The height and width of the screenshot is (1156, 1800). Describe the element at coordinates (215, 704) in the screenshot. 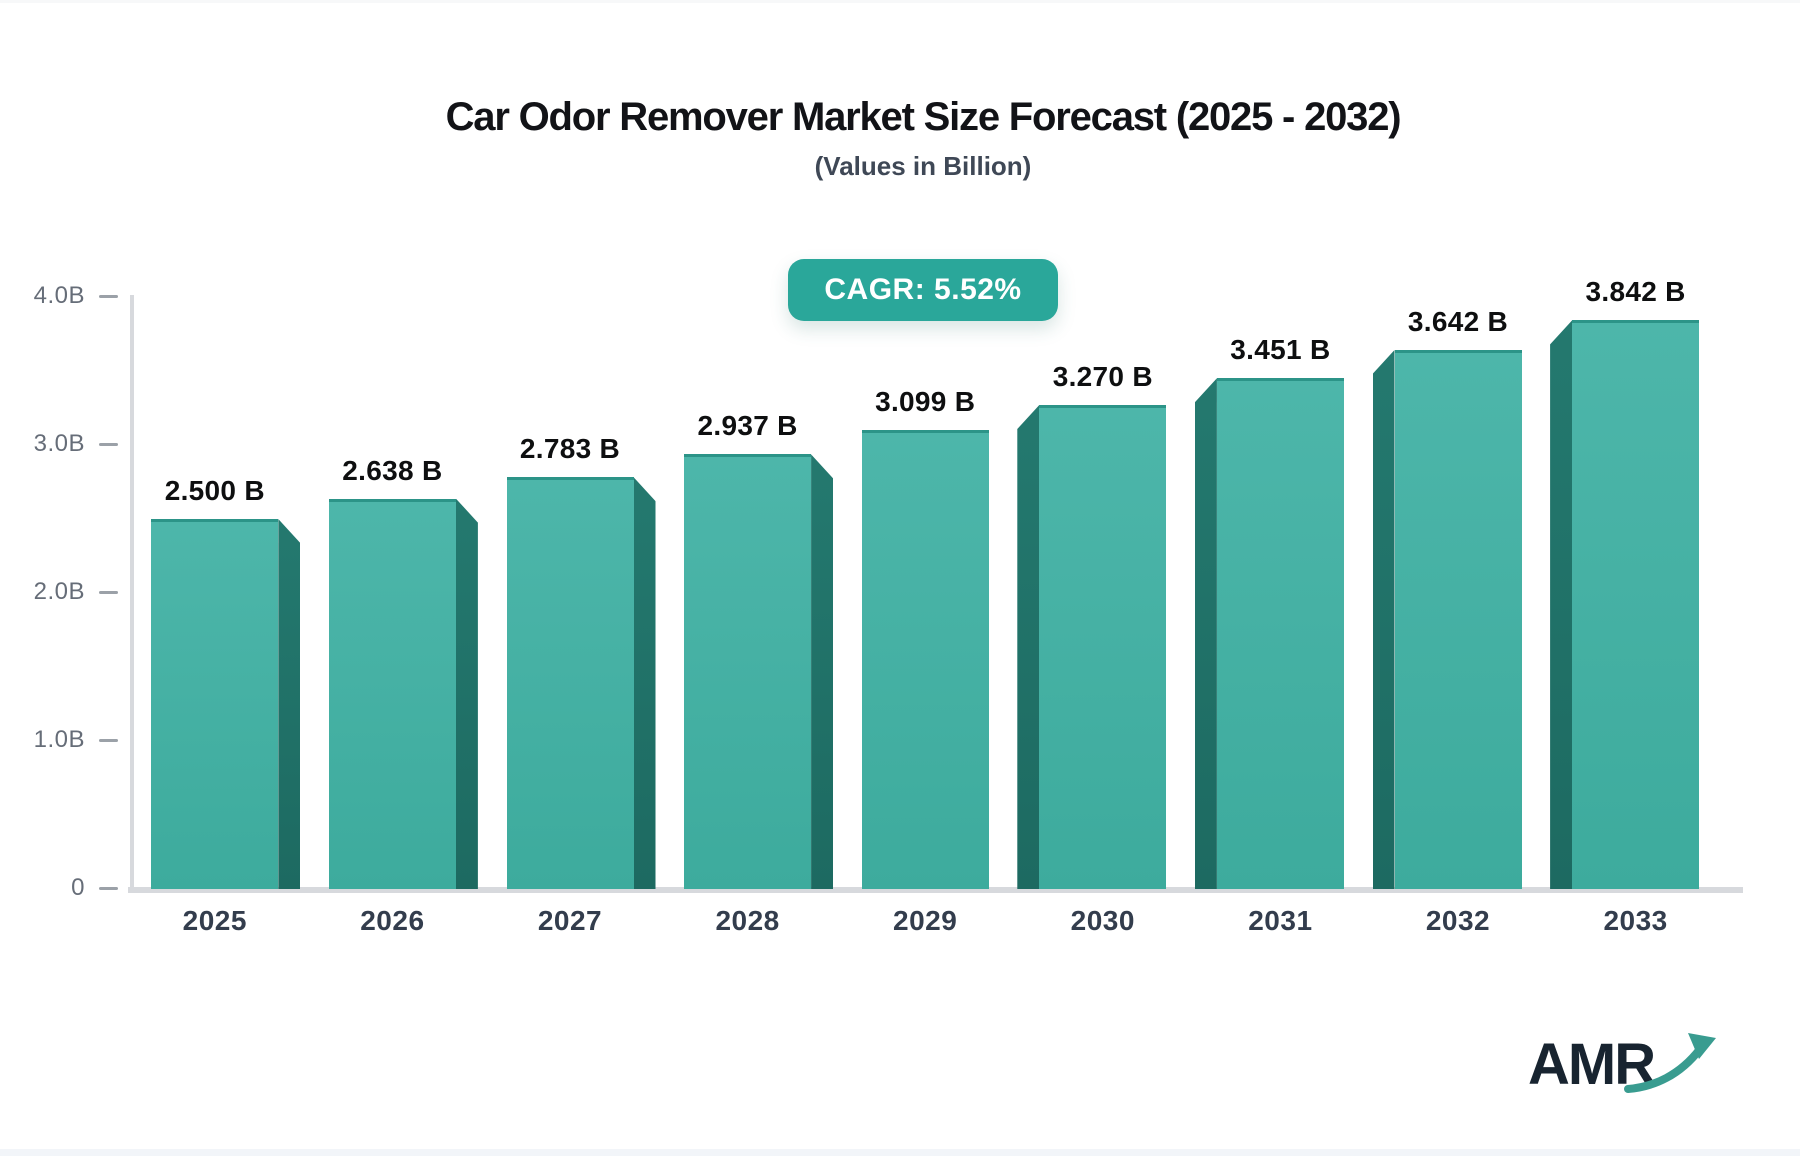

I see `bar-2025` at that location.